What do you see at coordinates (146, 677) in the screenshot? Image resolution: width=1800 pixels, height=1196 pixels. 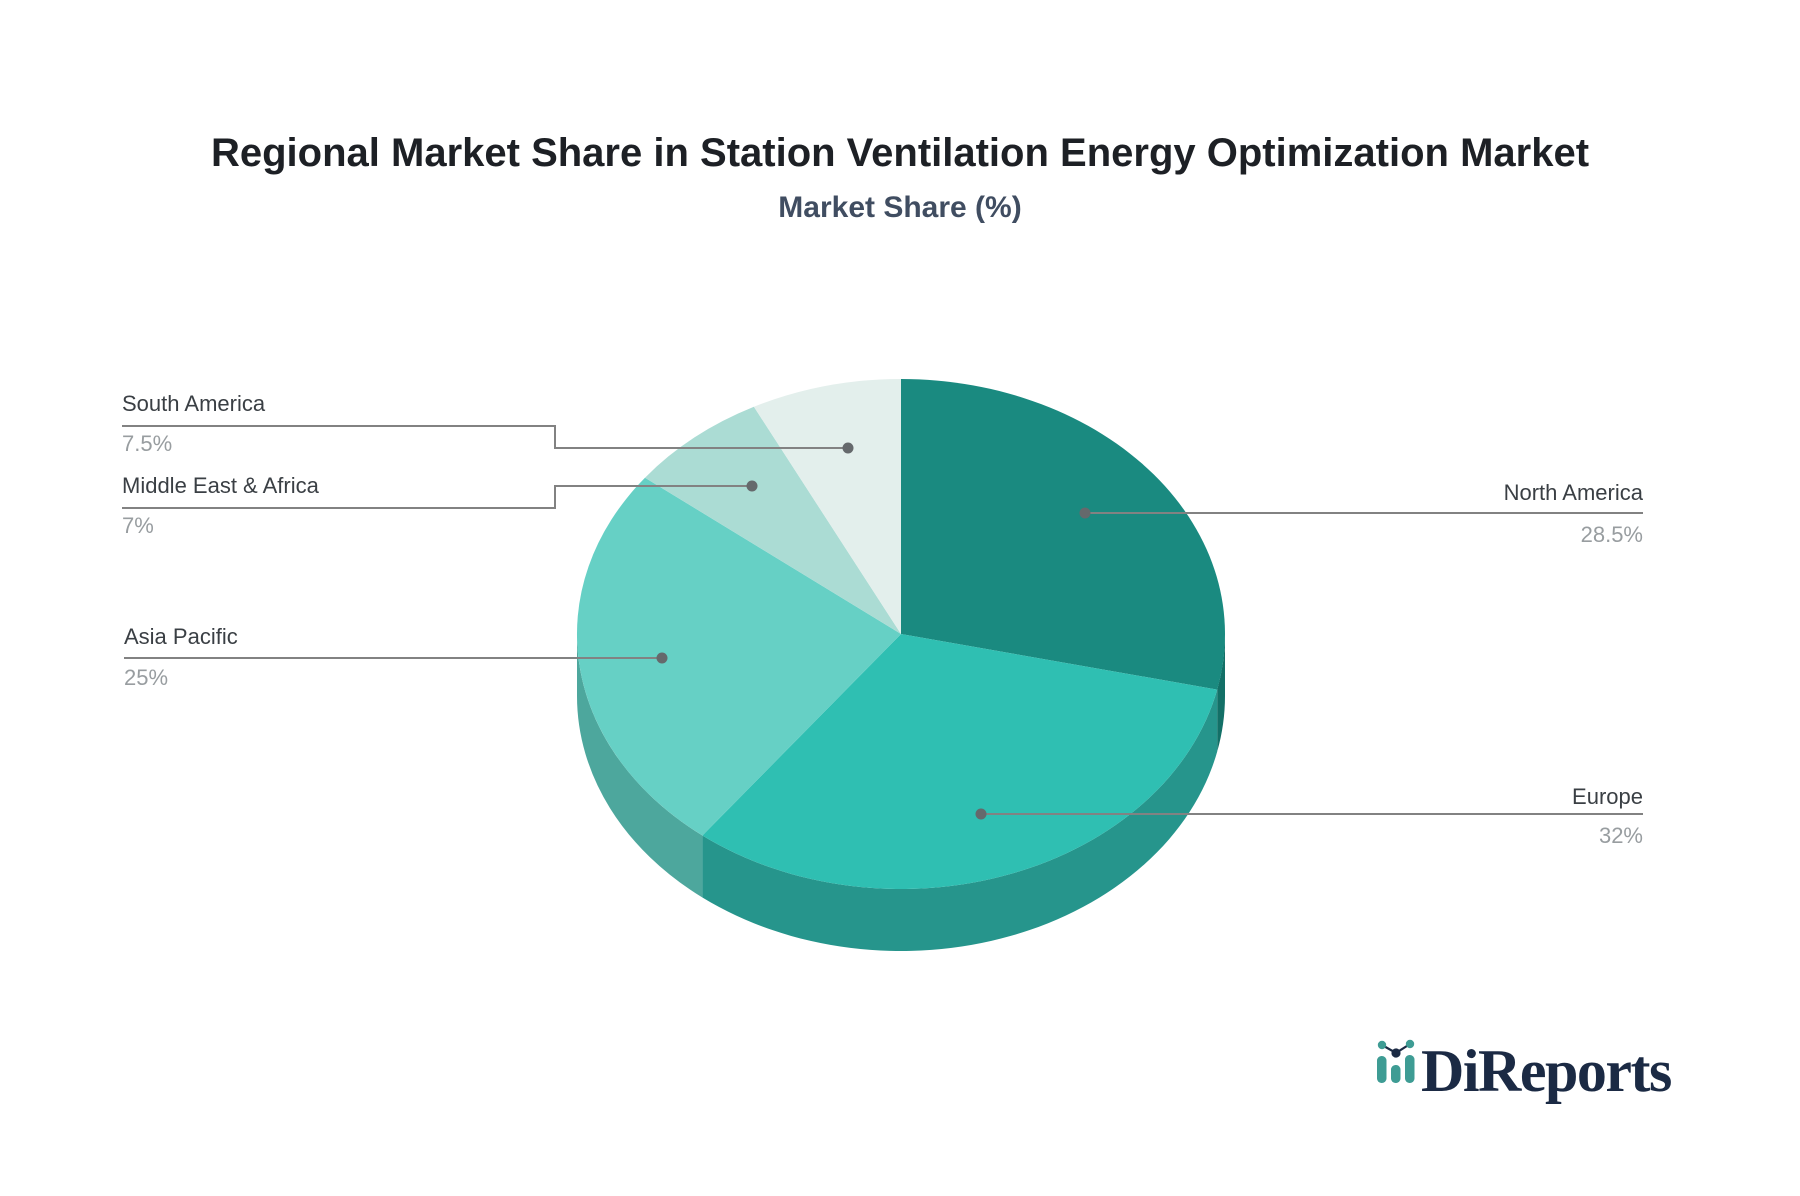 I see `slice-value-asia-pacific: 25%` at bounding box center [146, 677].